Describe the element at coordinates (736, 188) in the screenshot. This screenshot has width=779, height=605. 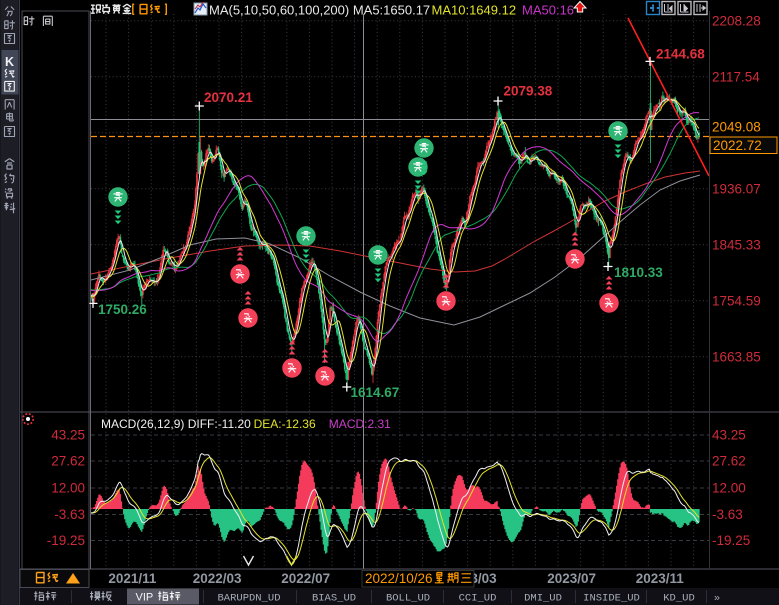
I see `svg-text: 1936.07` at that location.